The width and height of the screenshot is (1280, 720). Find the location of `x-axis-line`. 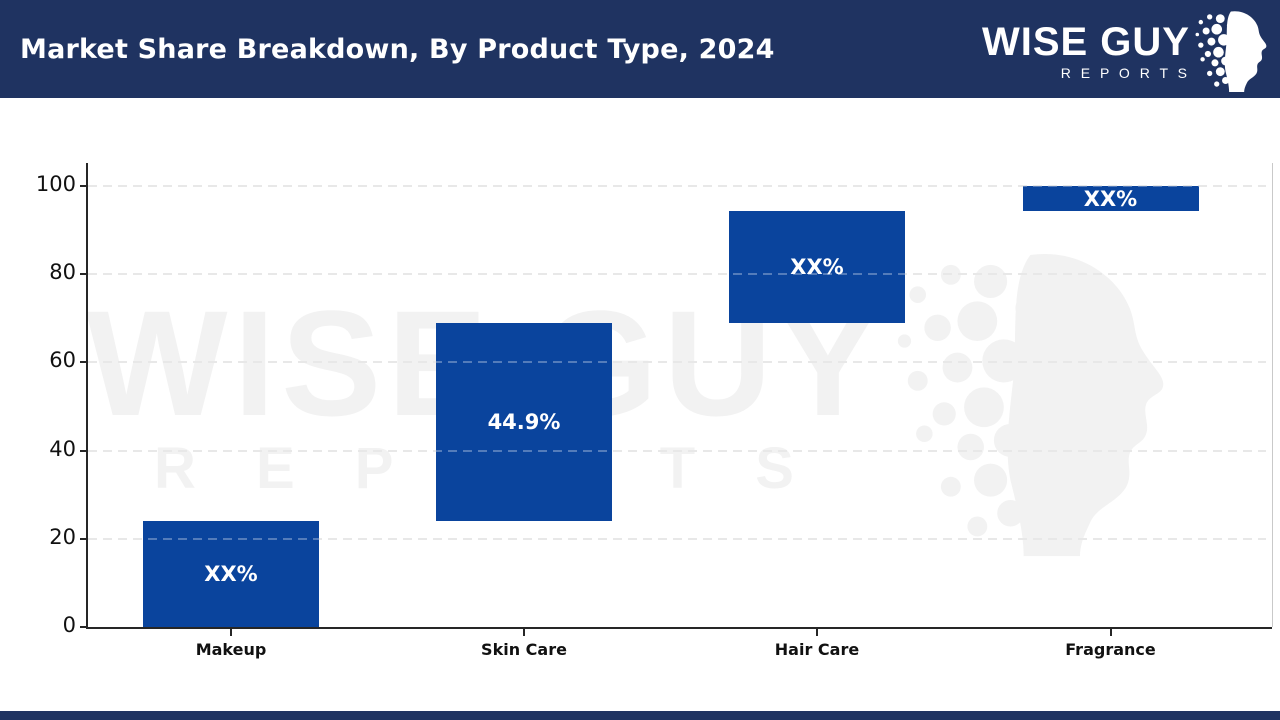

x-axis-line is located at coordinates (679, 628).